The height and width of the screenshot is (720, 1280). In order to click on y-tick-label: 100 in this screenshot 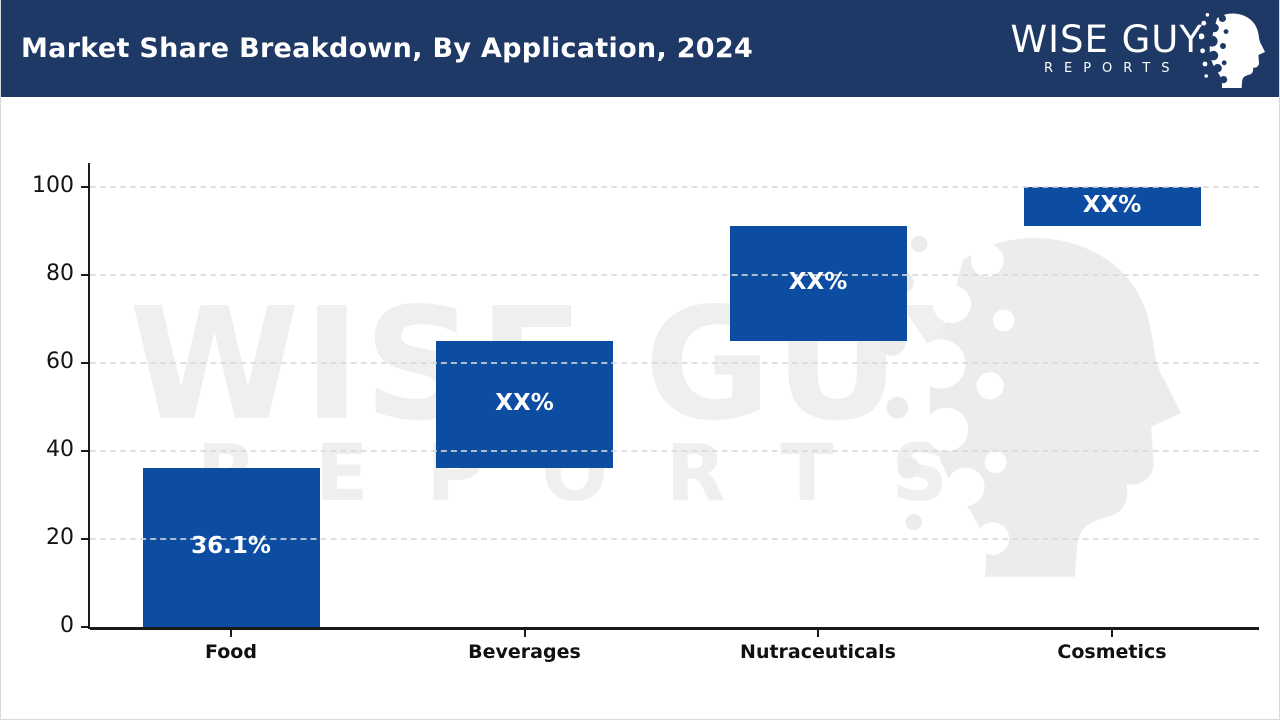, I will do `click(53, 185)`.